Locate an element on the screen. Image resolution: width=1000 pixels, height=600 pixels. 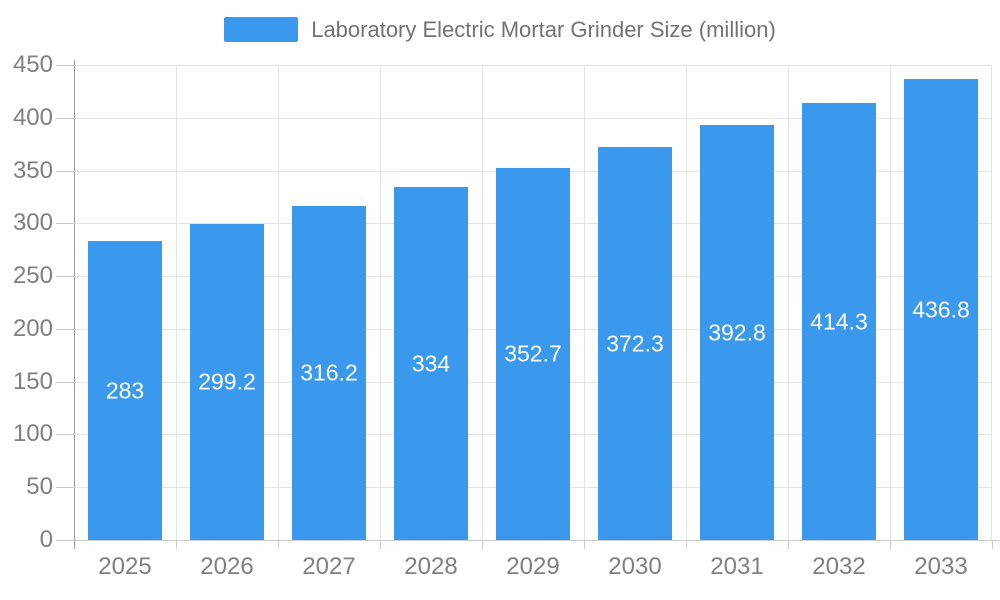
y-axis-label: 450 is located at coordinates (32, 64).